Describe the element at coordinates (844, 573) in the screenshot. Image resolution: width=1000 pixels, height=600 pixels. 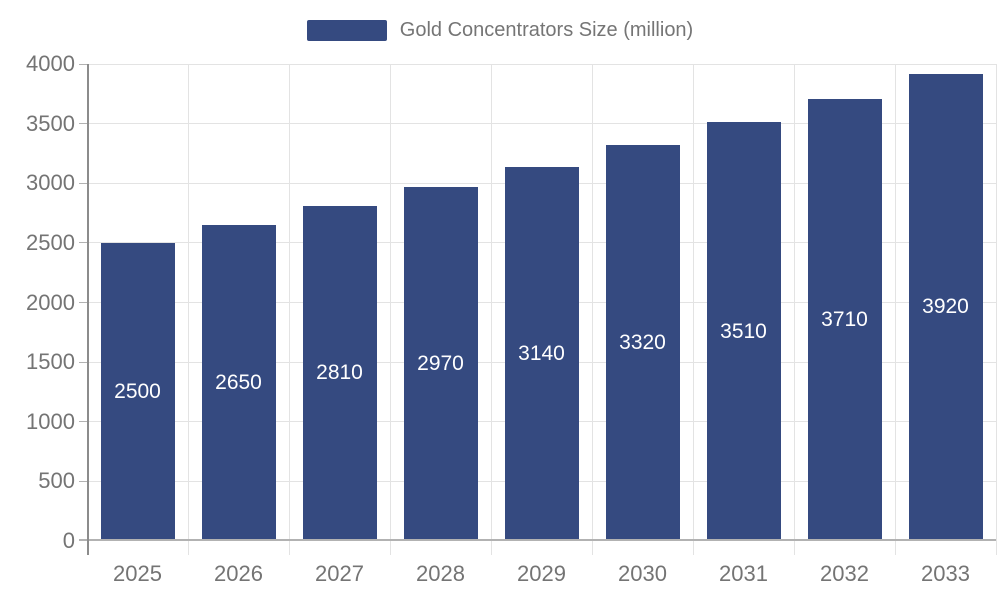
I see `x-axis-tick-label: 2032` at that location.